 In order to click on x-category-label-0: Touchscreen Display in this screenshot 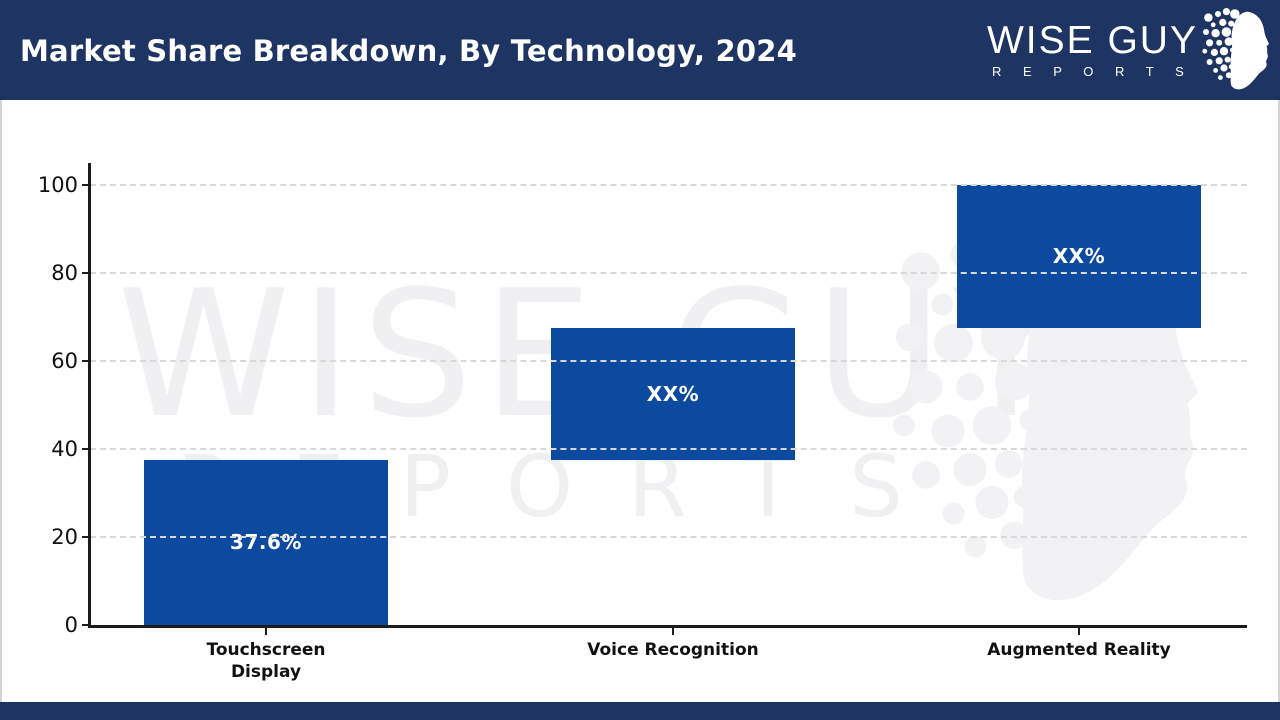, I will do `click(266, 661)`.